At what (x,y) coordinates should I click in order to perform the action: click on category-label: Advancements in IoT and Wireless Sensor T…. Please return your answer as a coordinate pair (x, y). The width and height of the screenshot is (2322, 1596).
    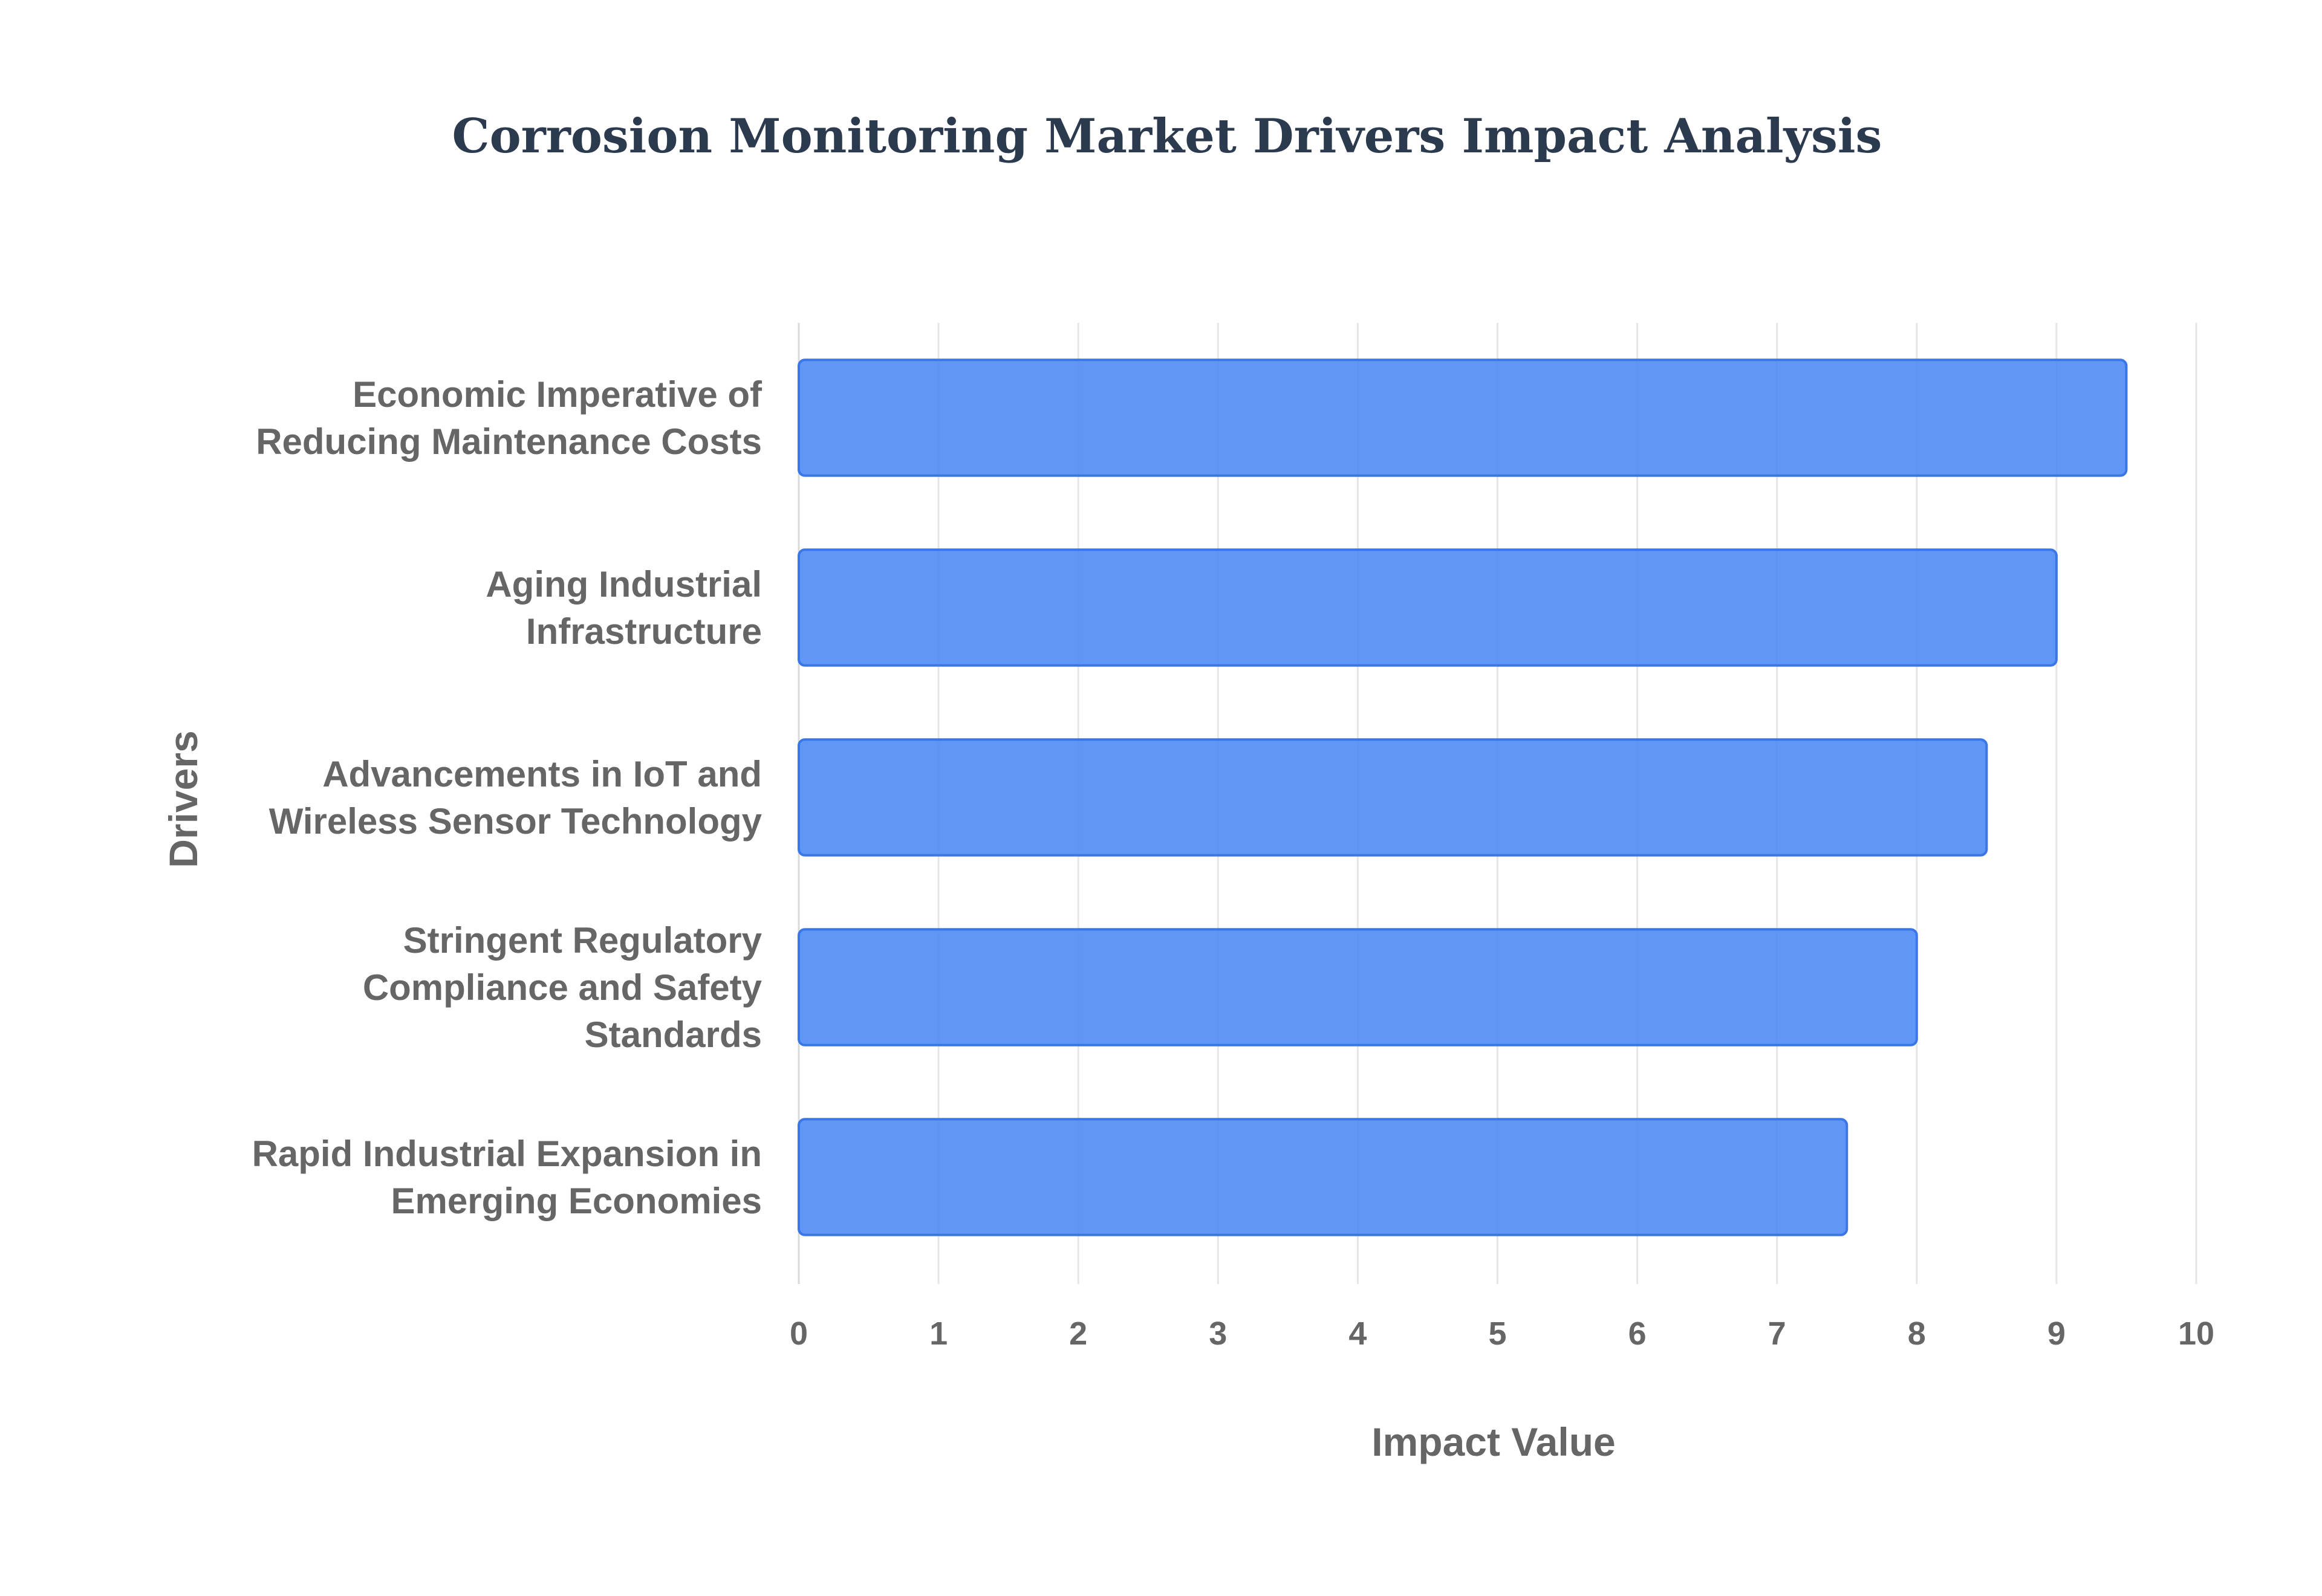
    Looking at the image, I should click on (516, 798).